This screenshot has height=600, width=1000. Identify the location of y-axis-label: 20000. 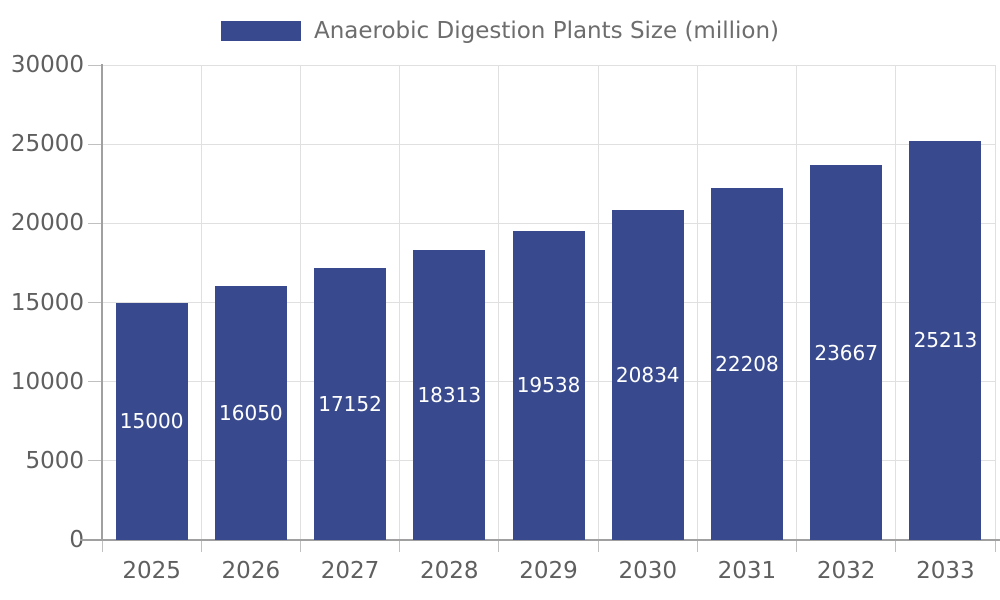
(47, 223).